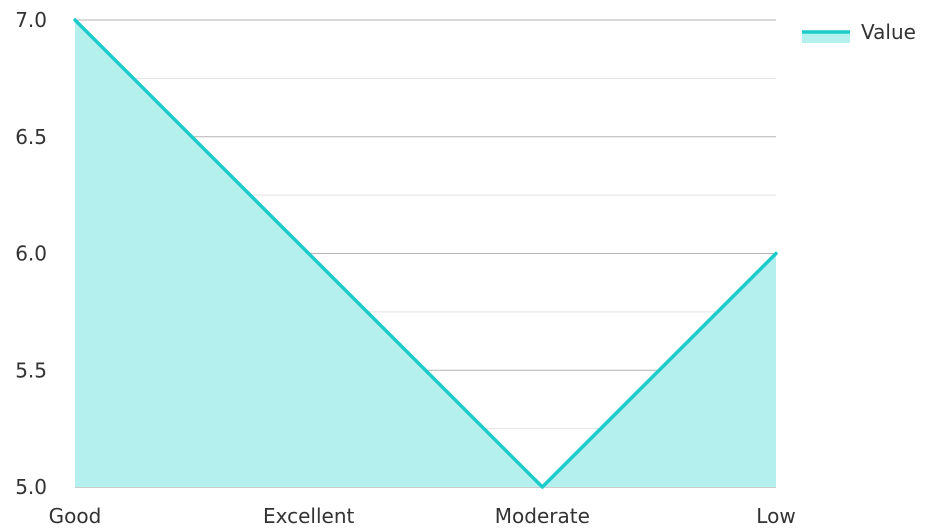  What do you see at coordinates (31, 487) in the screenshot?
I see `y-tick-label: 5.0` at bounding box center [31, 487].